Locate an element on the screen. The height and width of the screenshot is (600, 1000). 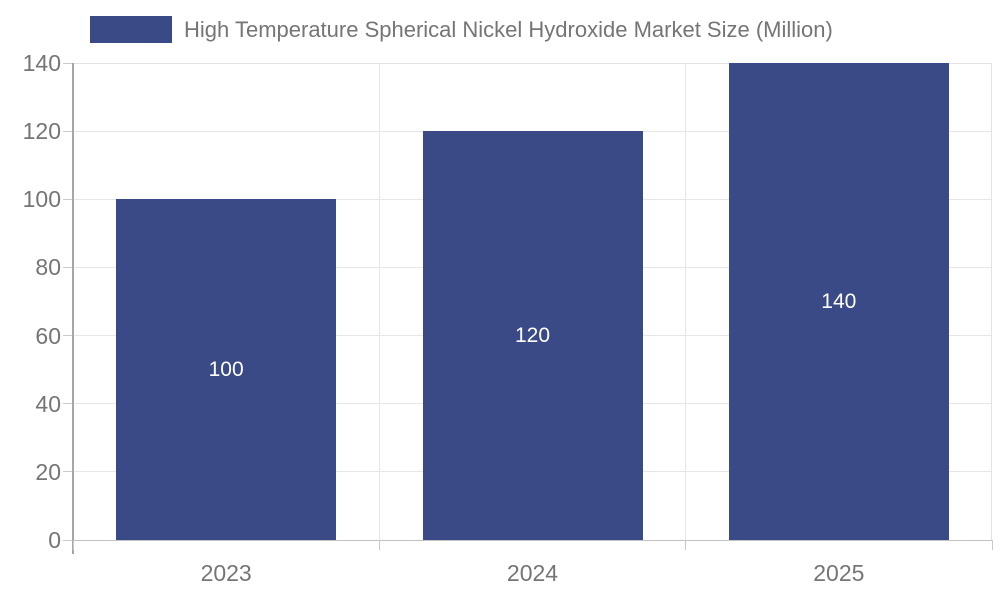
bar-value-label: 140 is located at coordinates (839, 301).